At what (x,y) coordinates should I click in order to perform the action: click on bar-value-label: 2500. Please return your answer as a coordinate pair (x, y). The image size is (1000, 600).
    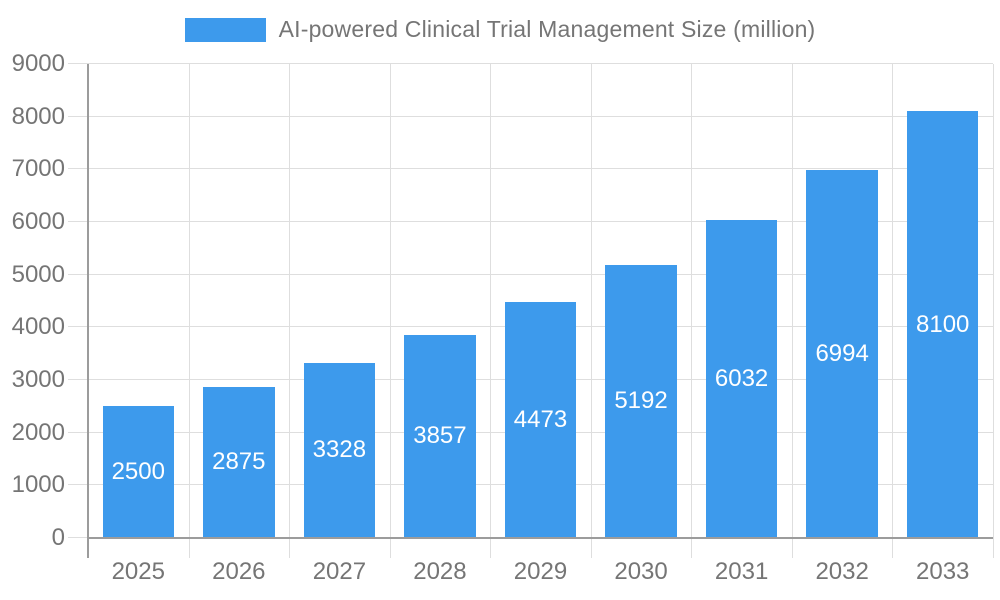
    Looking at the image, I should click on (138, 472).